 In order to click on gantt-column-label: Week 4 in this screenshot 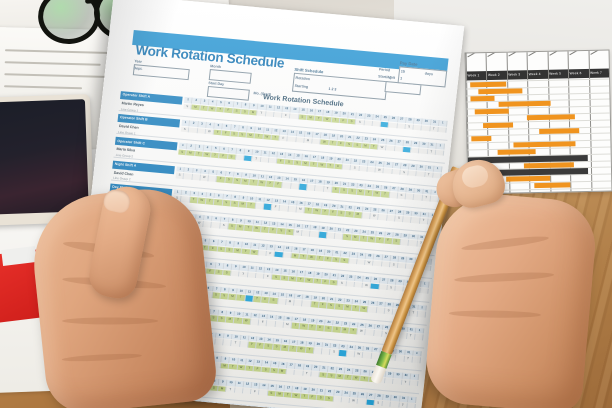, I will do `click(534, 73)`.